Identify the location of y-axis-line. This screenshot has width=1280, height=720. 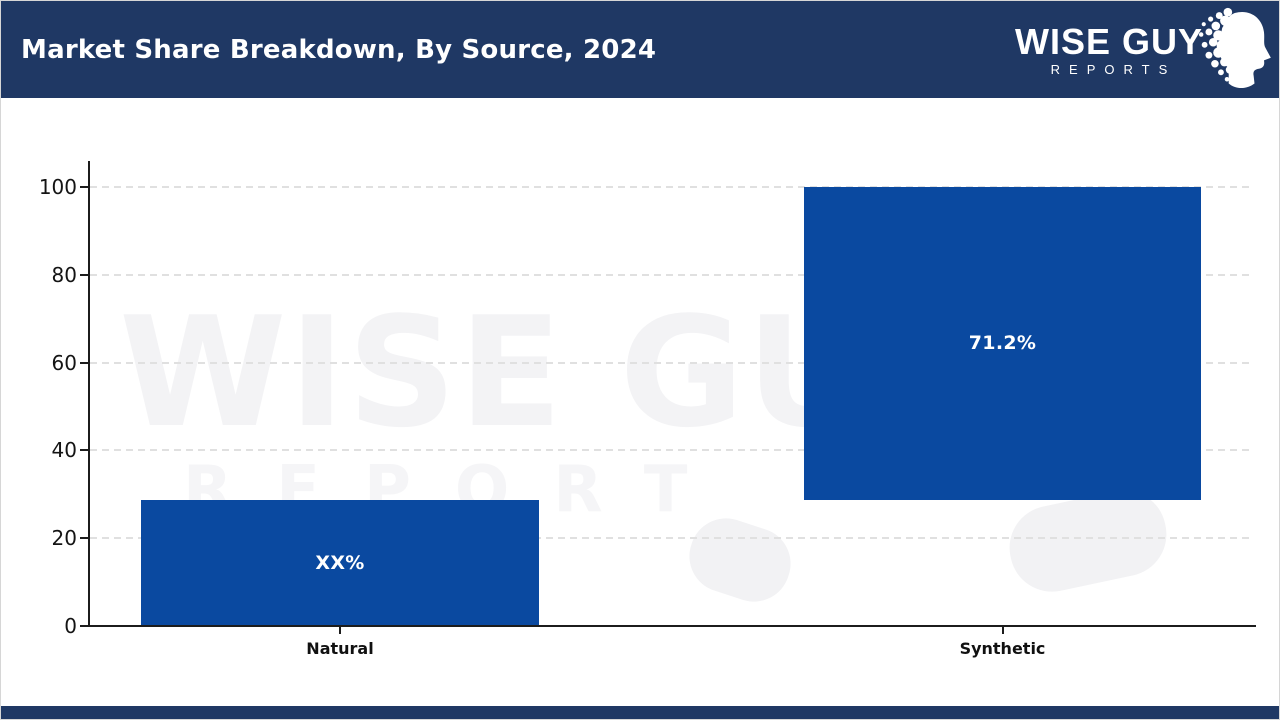
(89, 394).